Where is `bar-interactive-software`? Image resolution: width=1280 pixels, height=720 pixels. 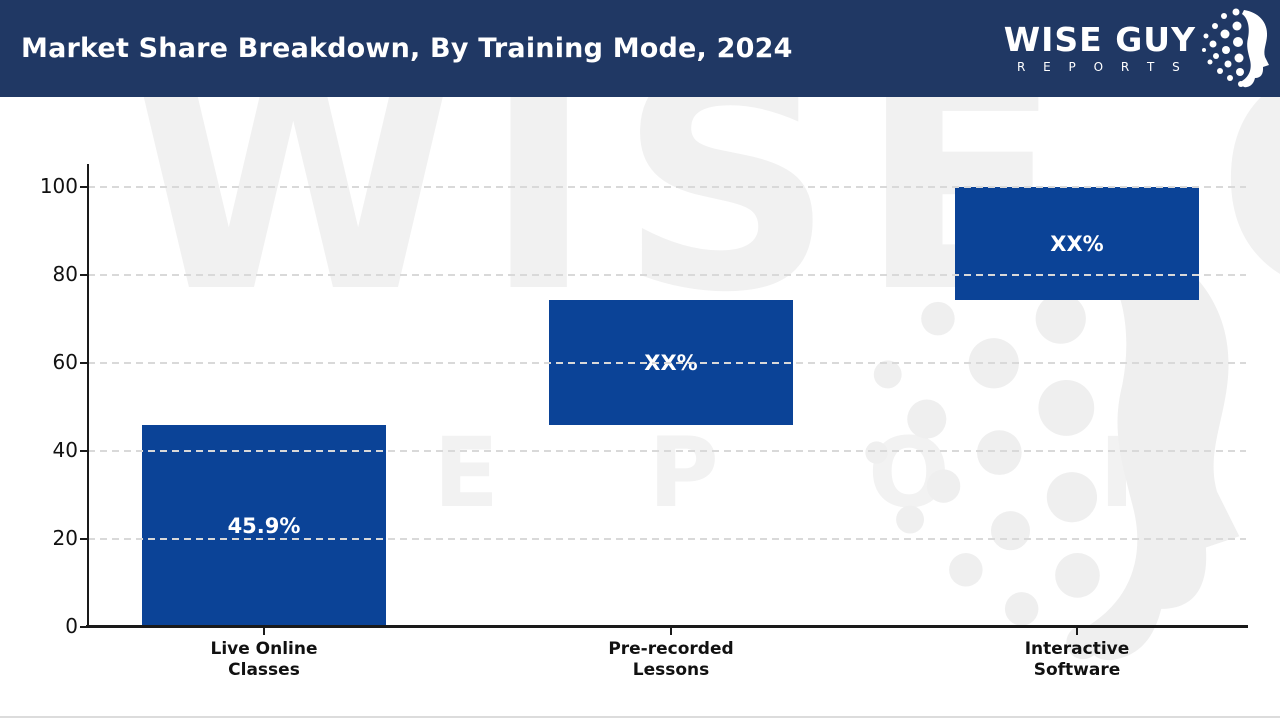
bar-interactive-software is located at coordinates (1077, 244).